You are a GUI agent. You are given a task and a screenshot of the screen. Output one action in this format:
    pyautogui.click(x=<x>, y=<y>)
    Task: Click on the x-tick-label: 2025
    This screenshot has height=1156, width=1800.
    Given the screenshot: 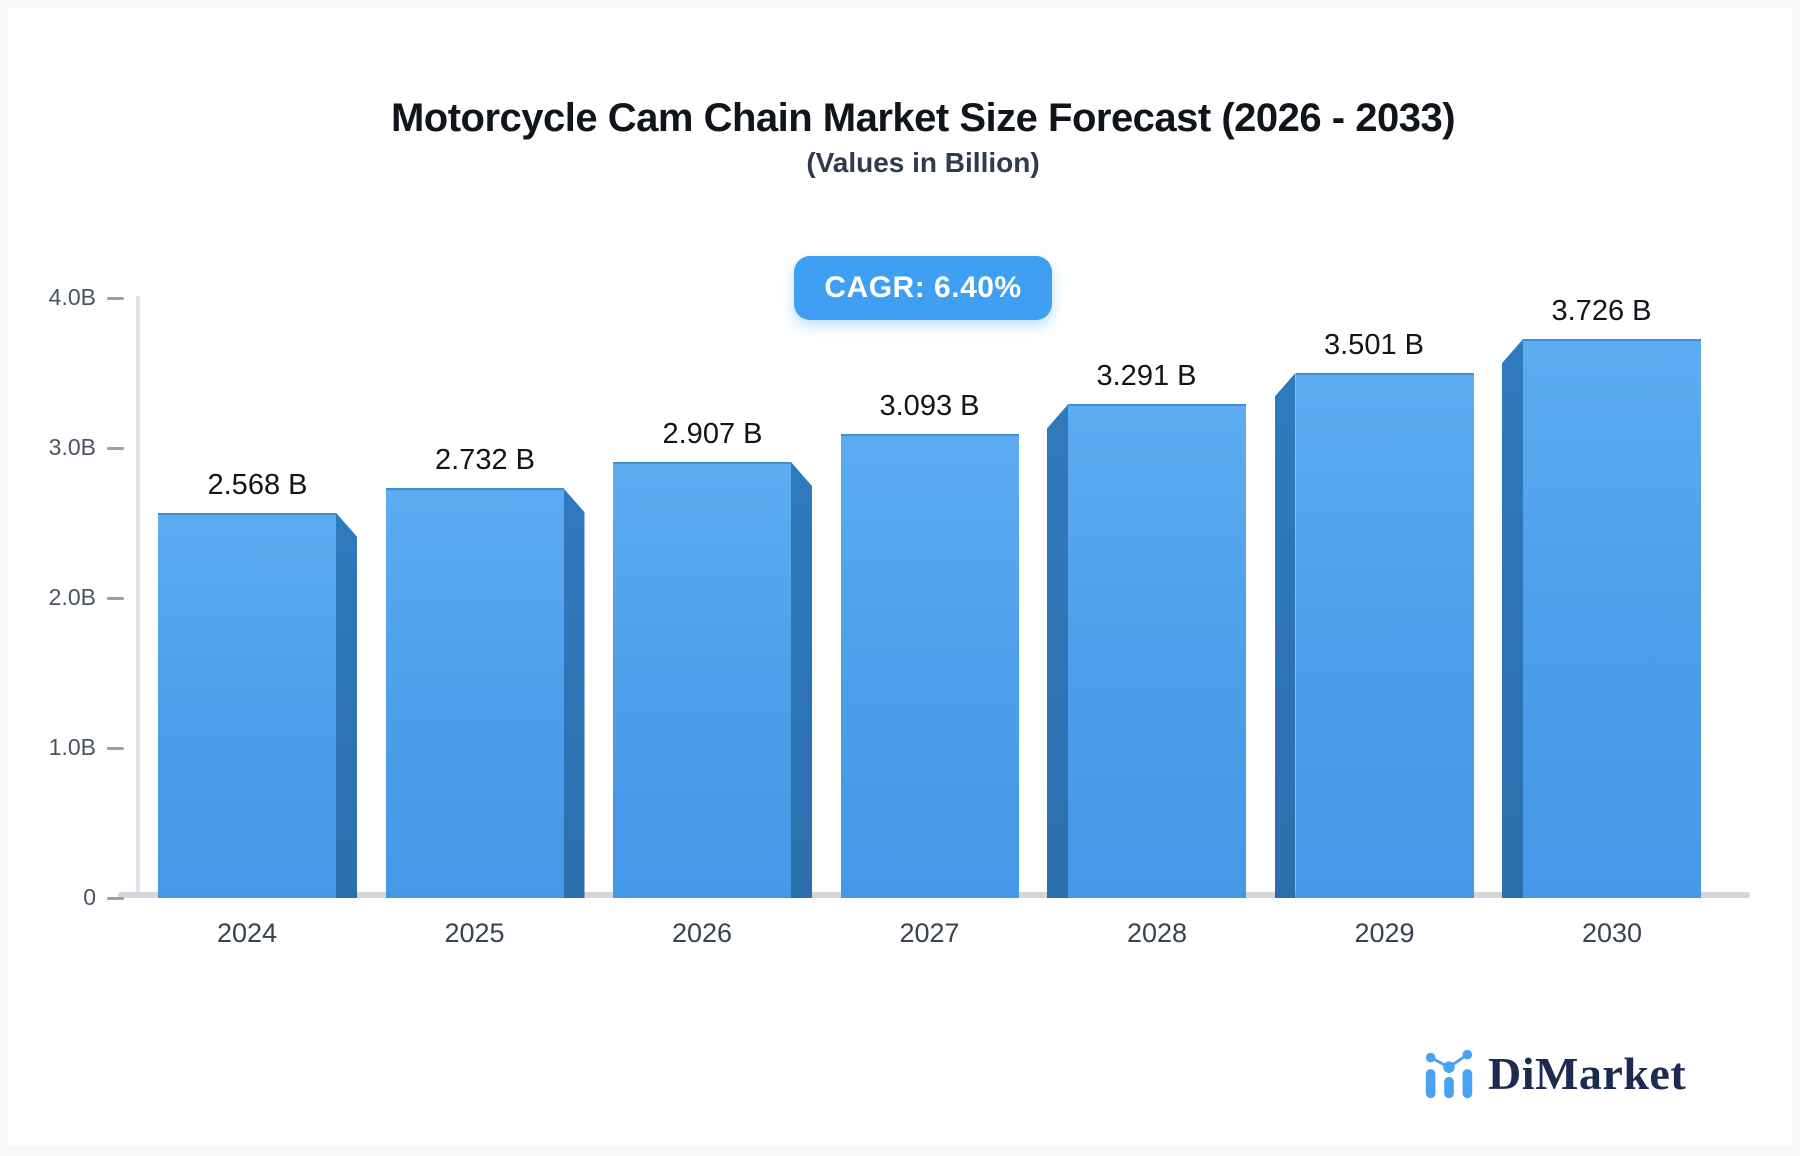 What is the action you would take?
    pyautogui.click(x=474, y=933)
    